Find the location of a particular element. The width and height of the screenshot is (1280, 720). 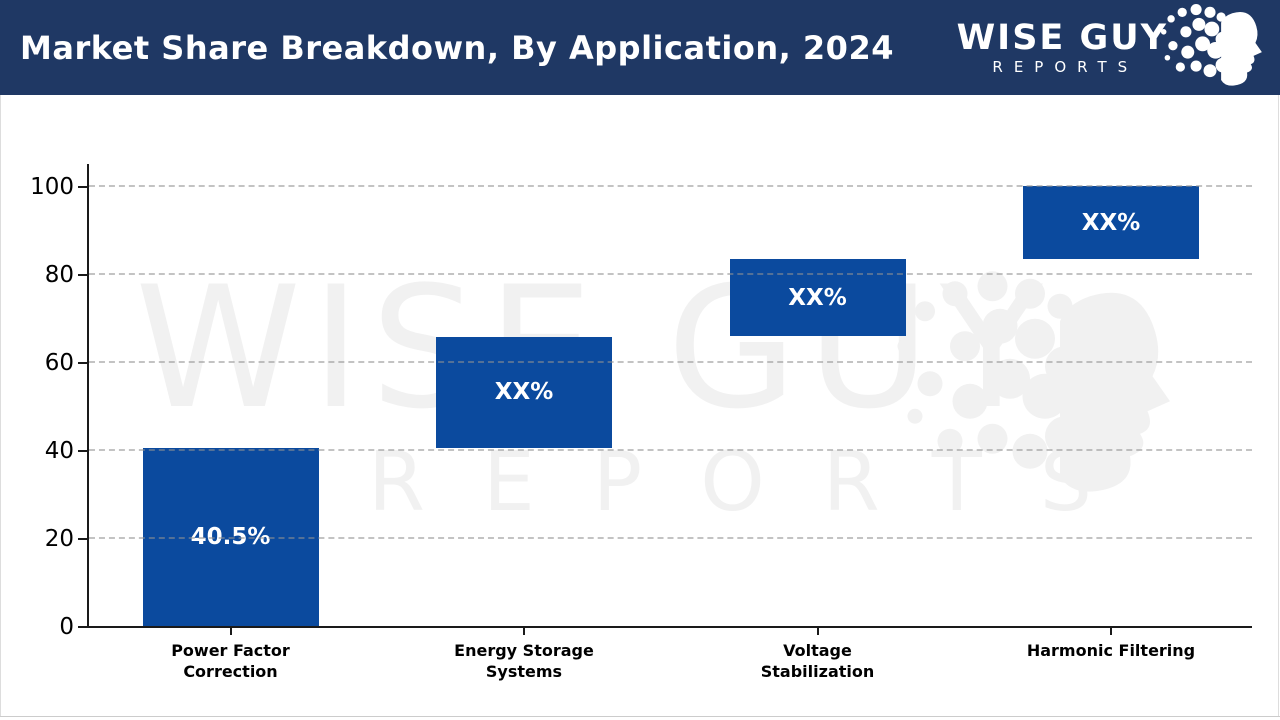

wiseguy-logo: WISE GUY REPORTS is located at coordinates (1111, 48).